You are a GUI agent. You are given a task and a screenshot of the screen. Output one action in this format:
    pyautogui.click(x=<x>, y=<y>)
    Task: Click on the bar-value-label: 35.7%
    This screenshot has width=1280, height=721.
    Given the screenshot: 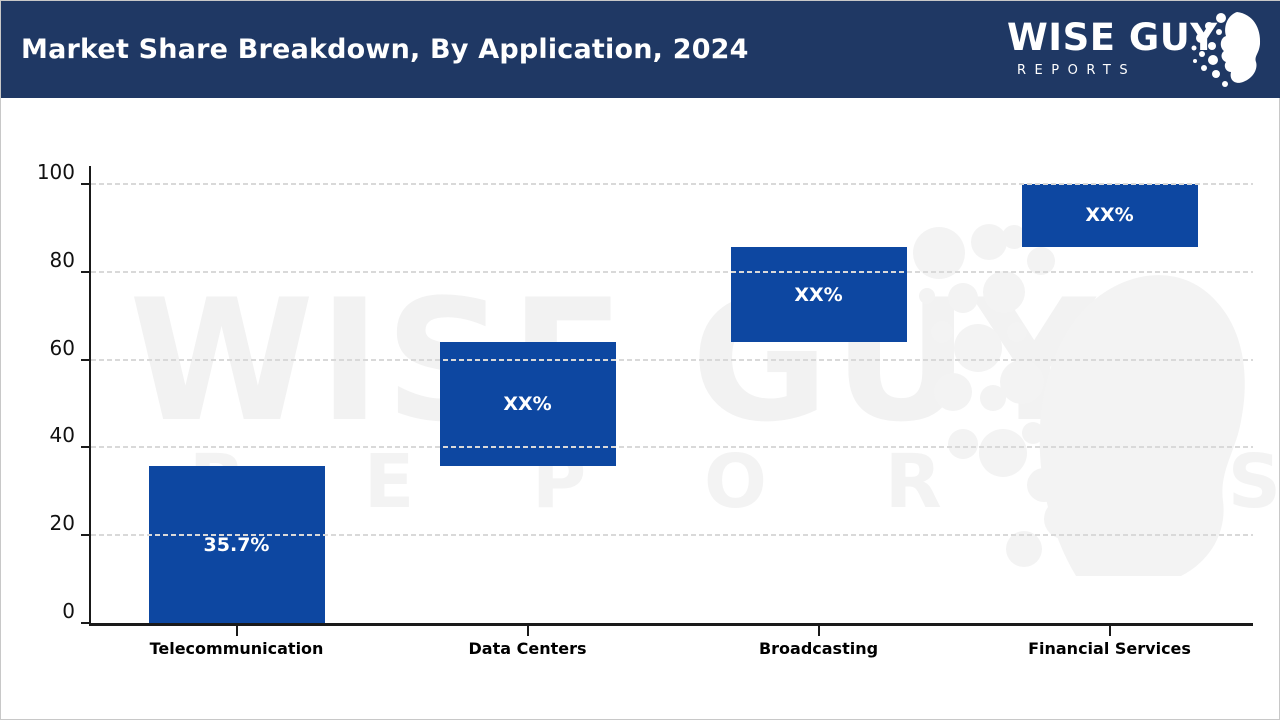 What is the action you would take?
    pyautogui.click(x=236, y=544)
    